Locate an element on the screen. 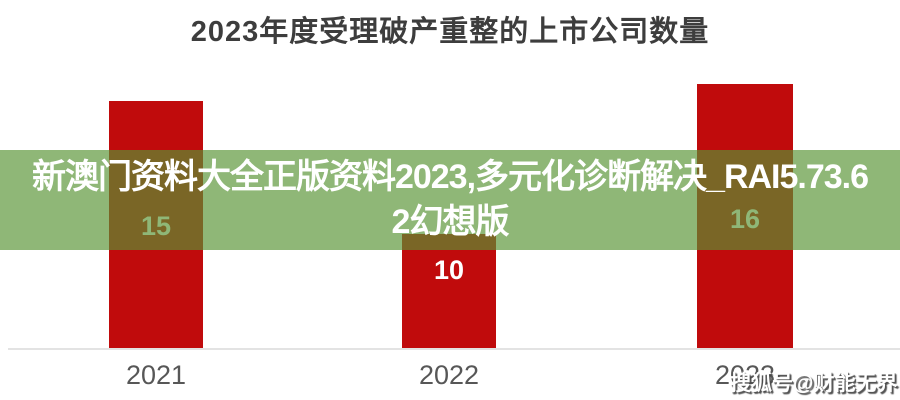 This screenshot has height=400, width=900. x-axis-label-2021: 2021 is located at coordinates (156, 375).